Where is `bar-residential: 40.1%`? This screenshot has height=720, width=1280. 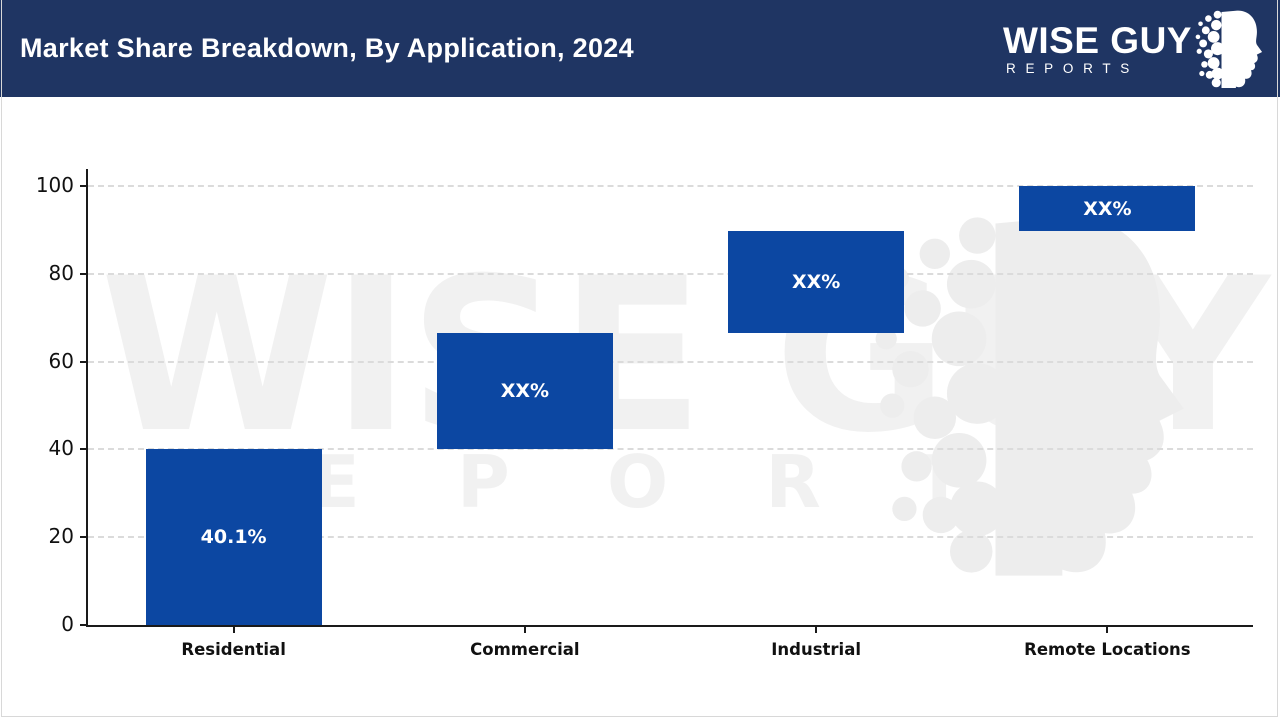 bar-residential: 40.1% is located at coordinates (233, 536).